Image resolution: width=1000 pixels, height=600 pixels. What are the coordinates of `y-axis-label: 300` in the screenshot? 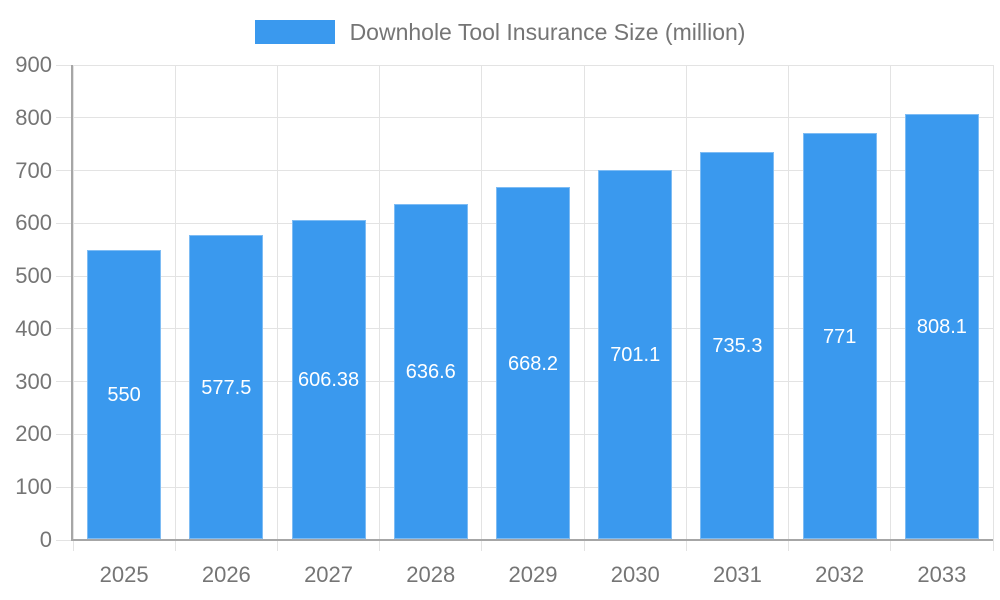 It's located at (33, 381).